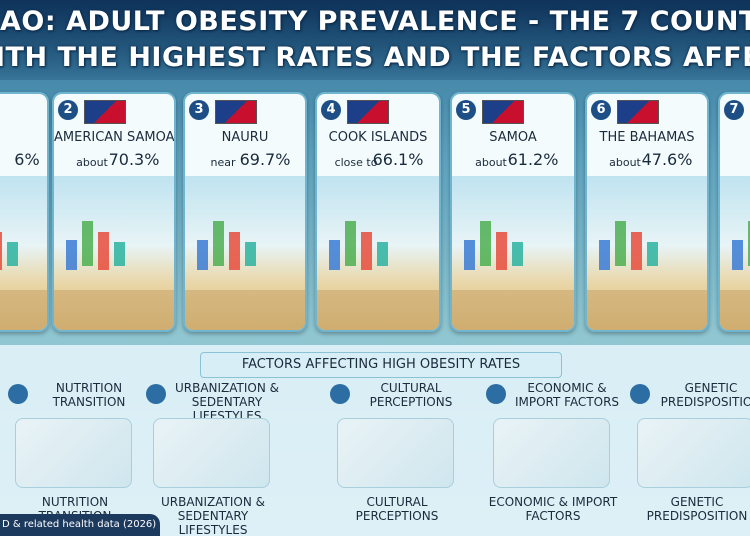 The height and width of the screenshot is (536, 750). Describe the element at coordinates (356, 162) in the screenshot. I see `rate-qualifier: close to` at that location.